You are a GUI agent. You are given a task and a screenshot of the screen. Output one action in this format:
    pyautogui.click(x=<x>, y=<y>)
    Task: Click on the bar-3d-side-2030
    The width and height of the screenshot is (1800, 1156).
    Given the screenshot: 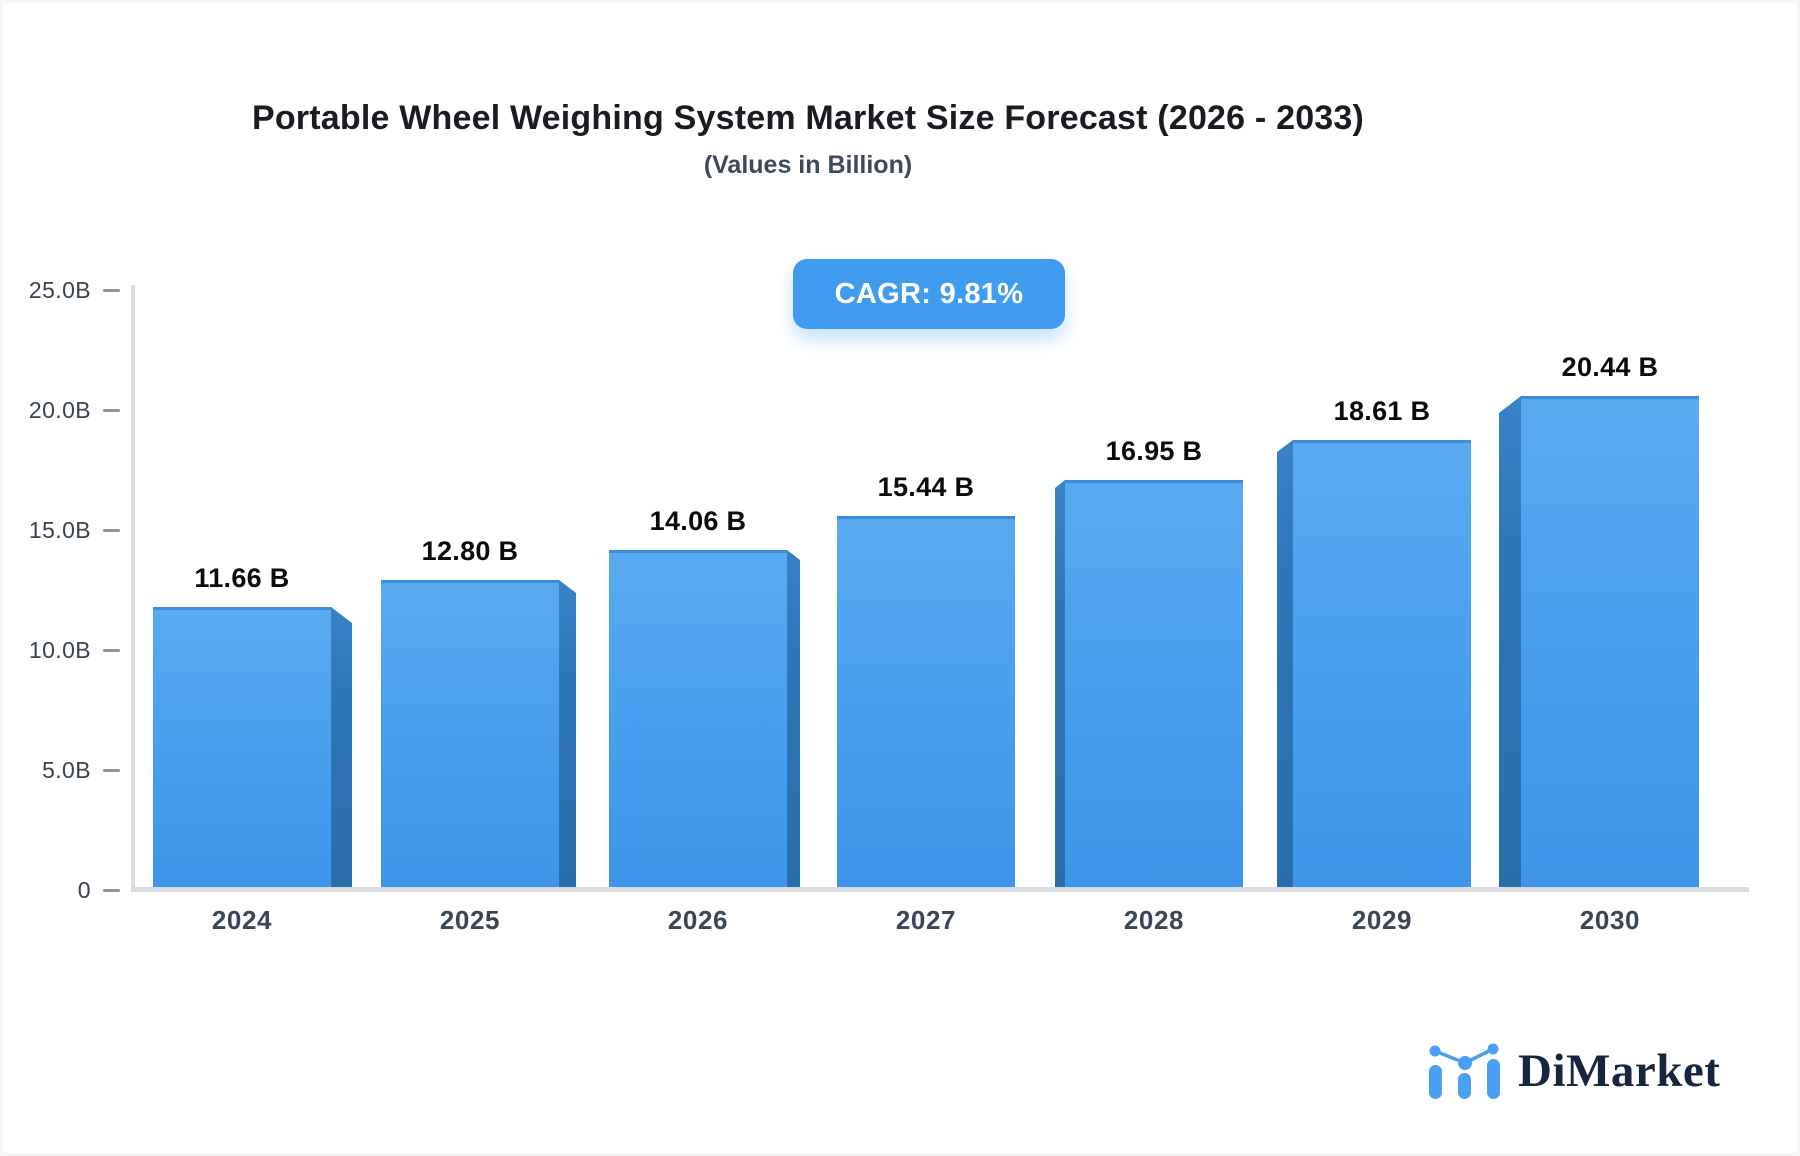 What is the action you would take?
    pyautogui.click(x=1510, y=641)
    